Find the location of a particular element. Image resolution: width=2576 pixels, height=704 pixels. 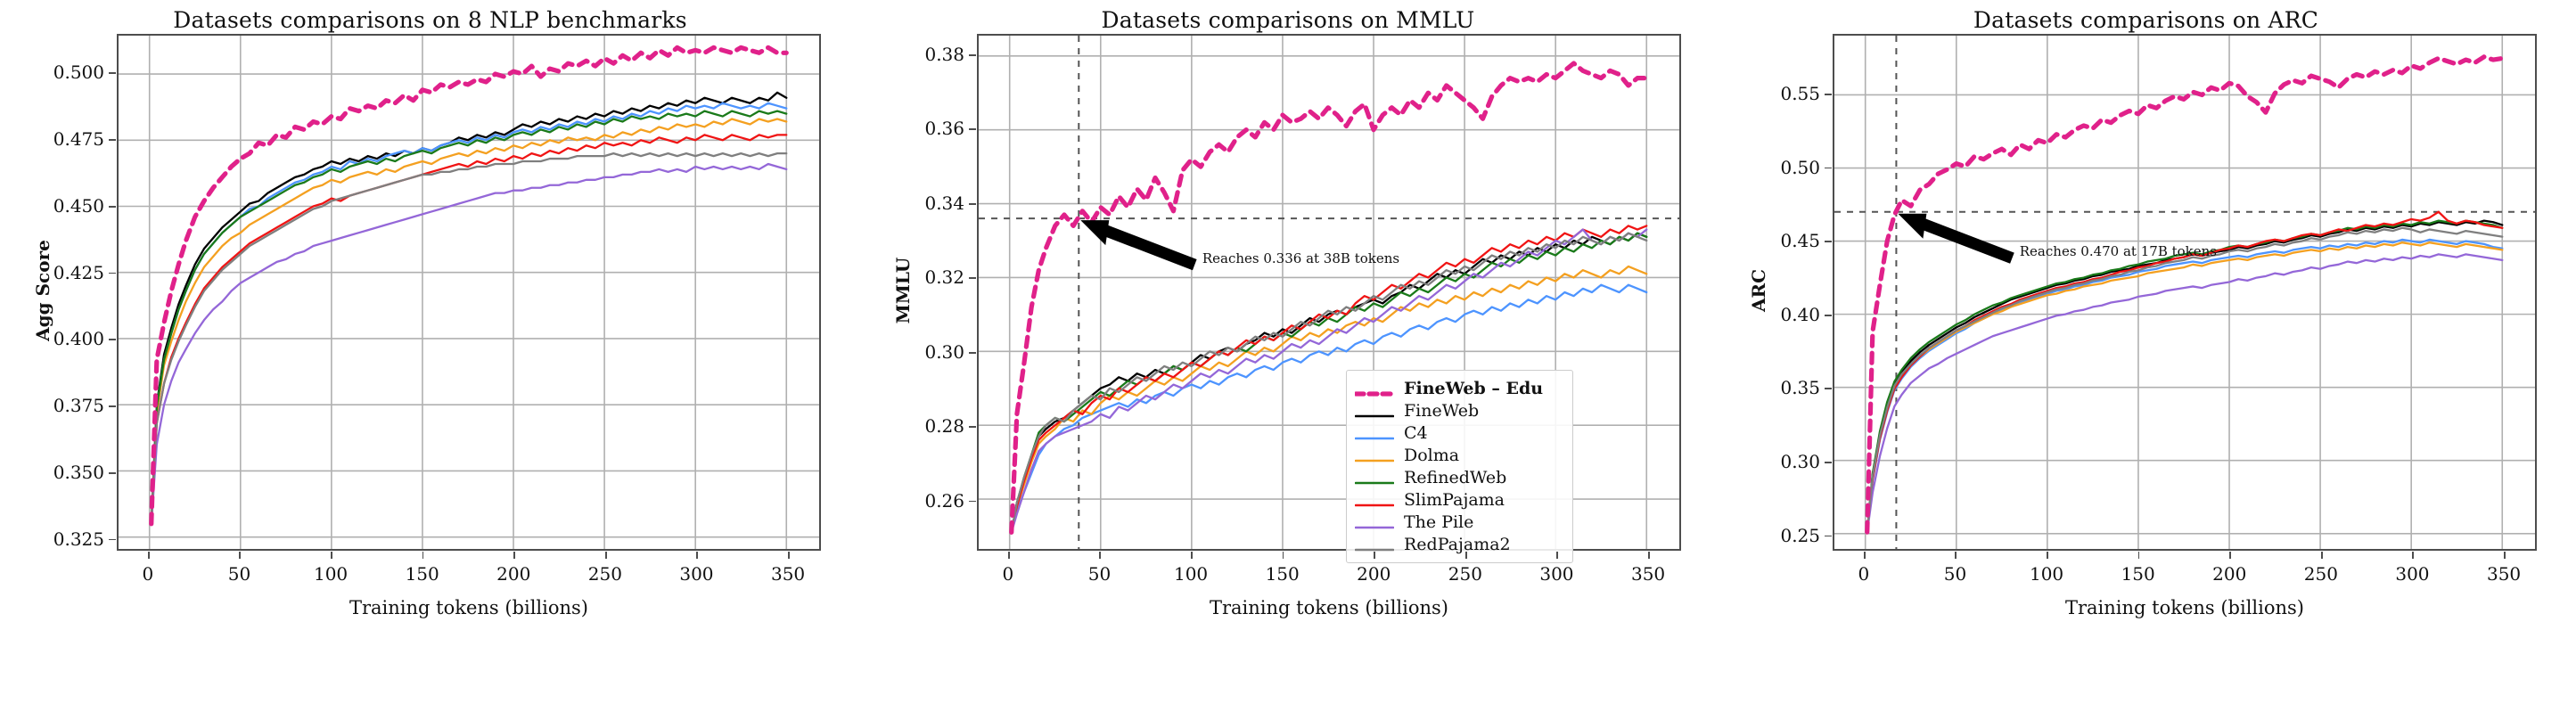

y-tick-label: 0.350 is located at coordinates (78, 472).